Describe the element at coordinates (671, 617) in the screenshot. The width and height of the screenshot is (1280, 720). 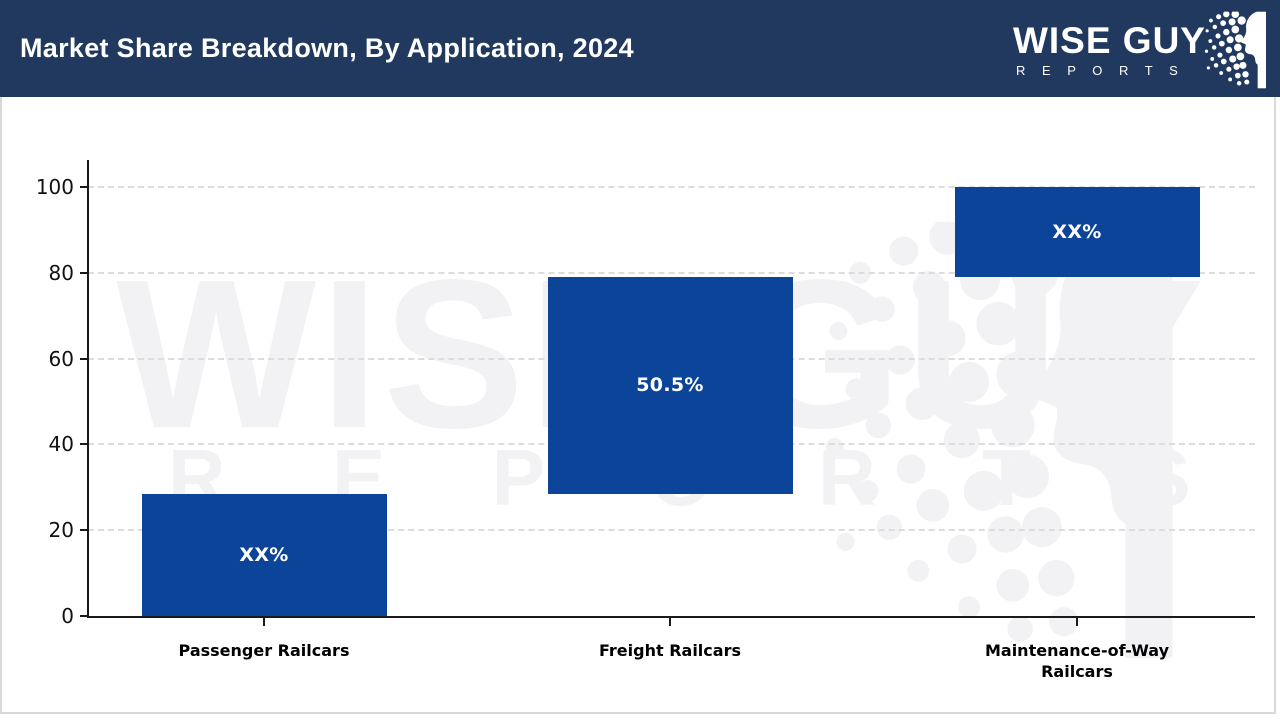
I see `x-axis-line` at that location.